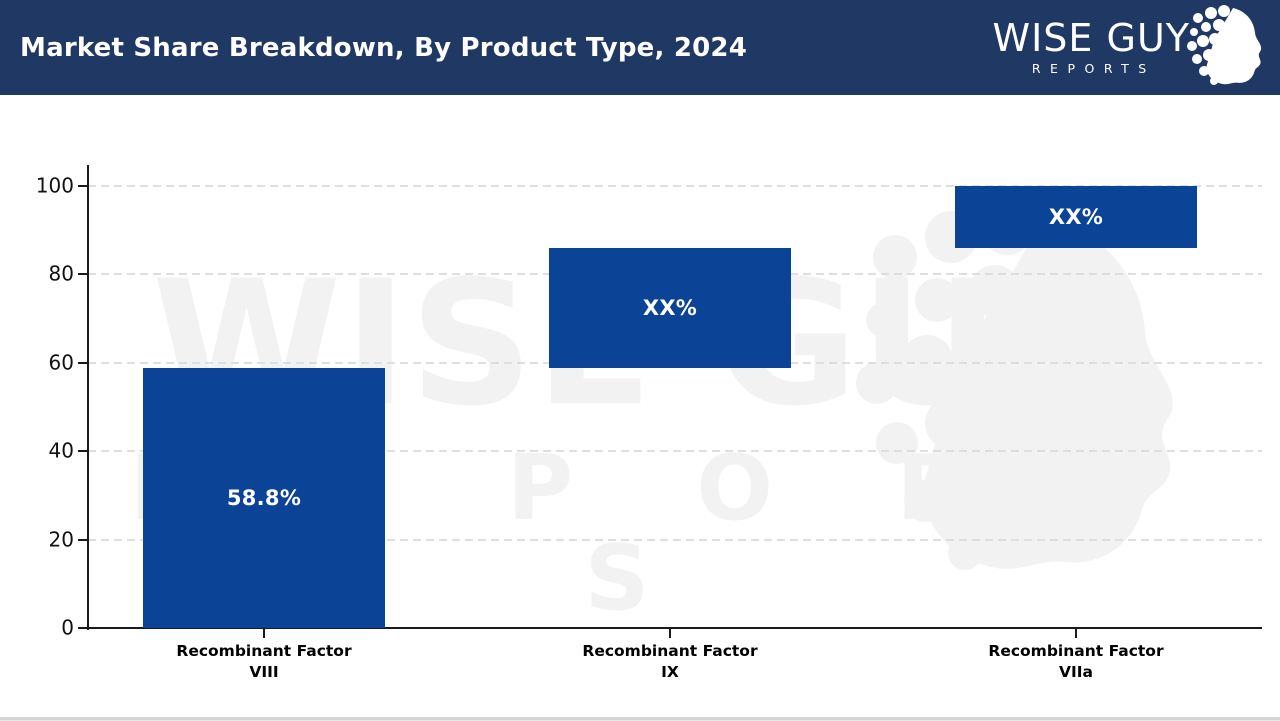 The image size is (1280, 721). I want to click on x-category-label: Recombinant Factor VIIa, so click(1075, 662).